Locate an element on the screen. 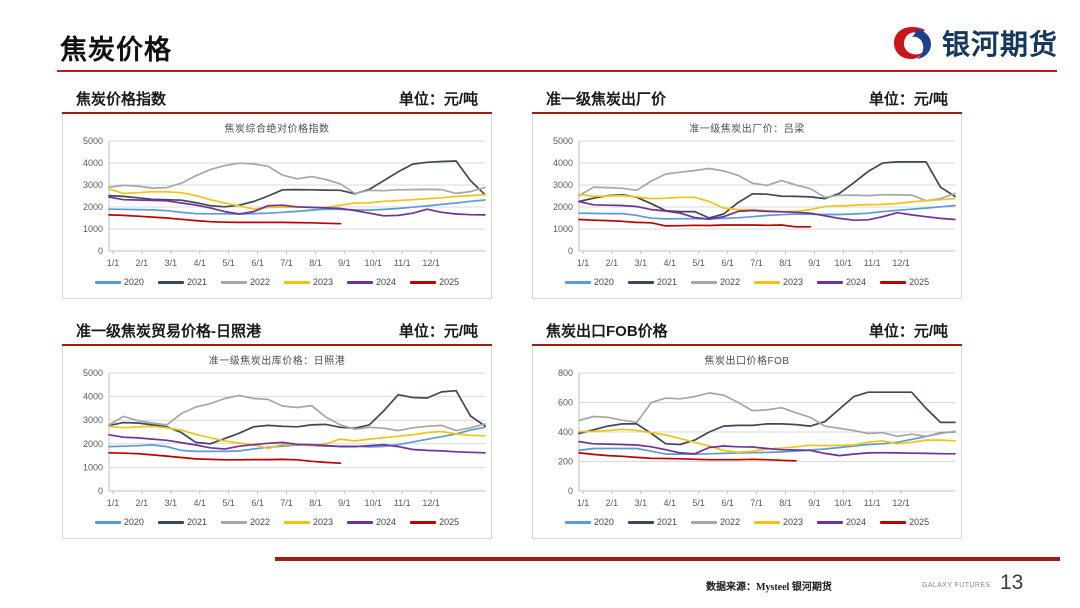  legend-label: 2025 is located at coordinates (449, 282).